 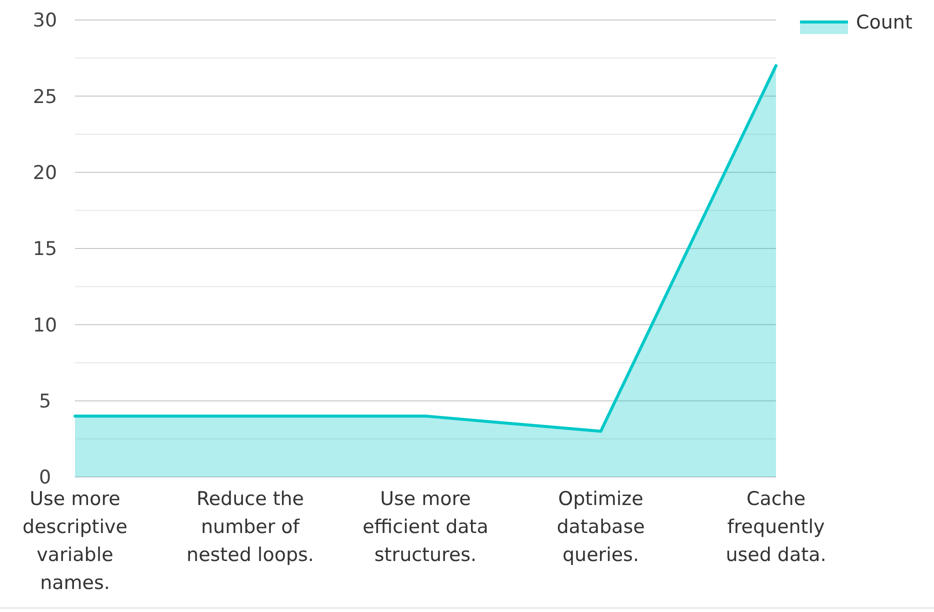 What do you see at coordinates (45, 325) in the screenshot?
I see `y-tick-label: 10` at bounding box center [45, 325].